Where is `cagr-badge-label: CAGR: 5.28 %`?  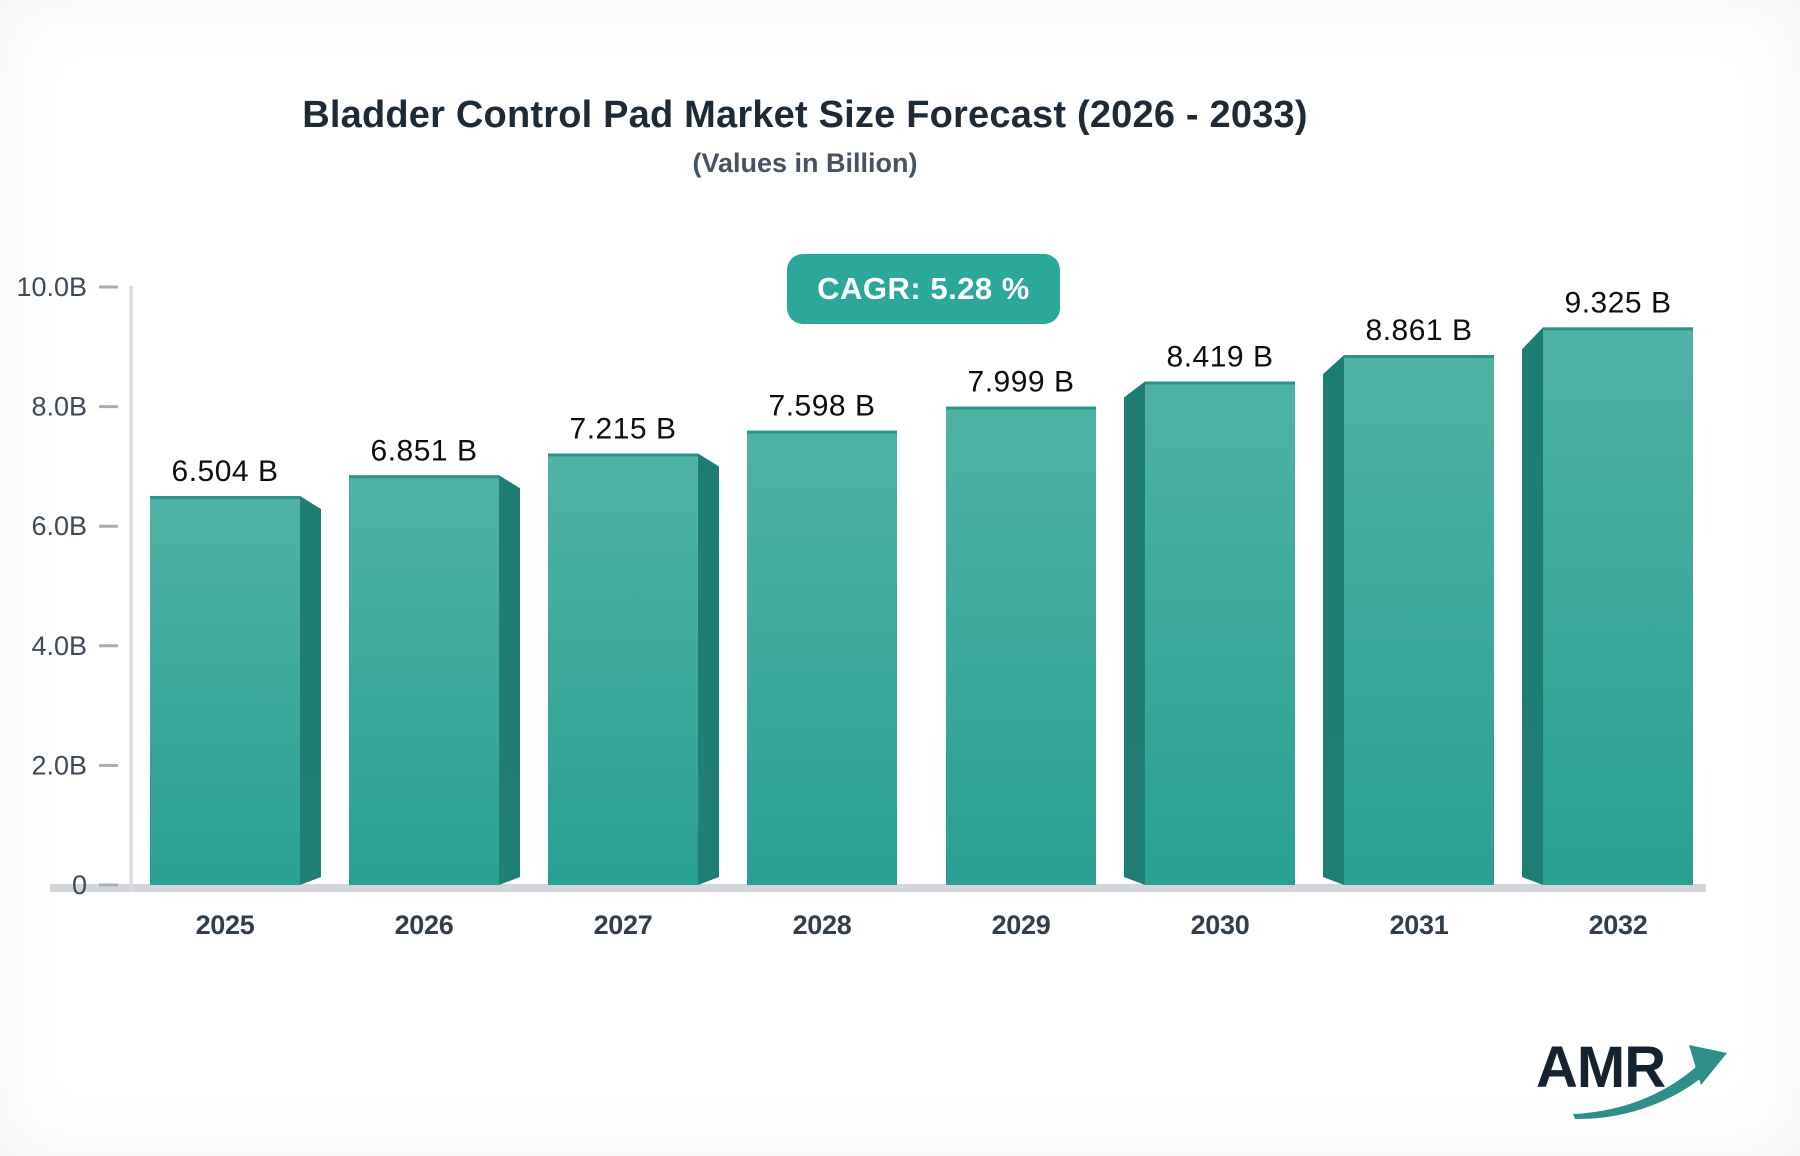 cagr-badge-label: CAGR: 5.28 % is located at coordinates (923, 288).